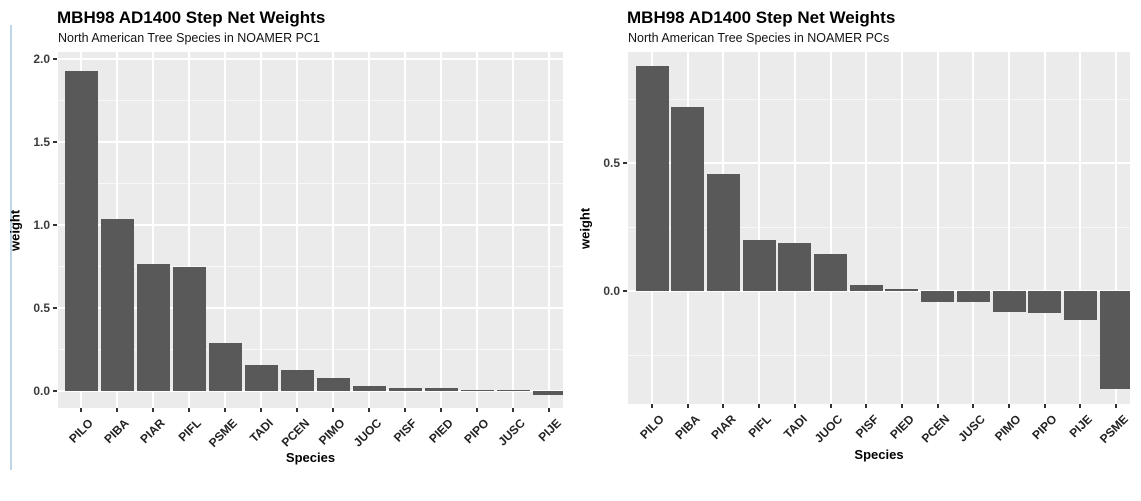 The width and height of the screenshot is (1141, 501). I want to click on pane-border-line, so click(11, 247).